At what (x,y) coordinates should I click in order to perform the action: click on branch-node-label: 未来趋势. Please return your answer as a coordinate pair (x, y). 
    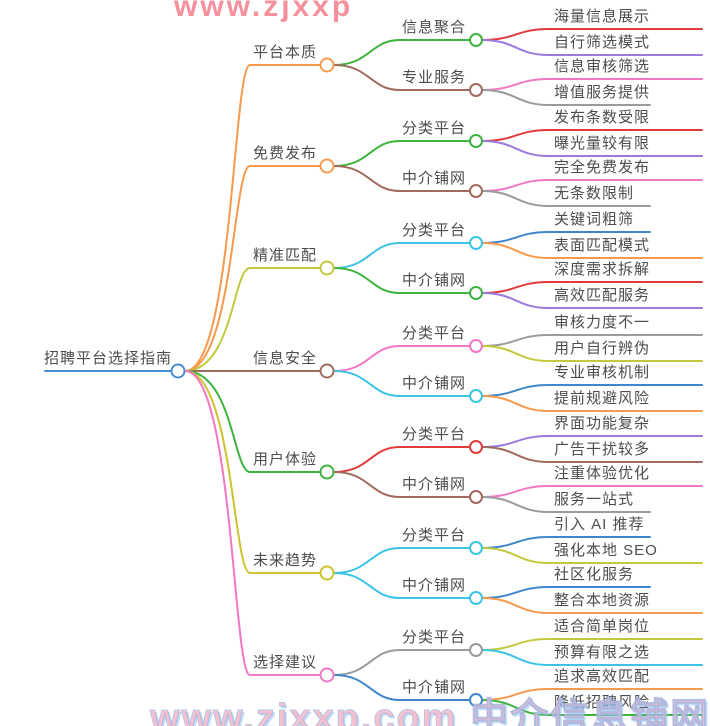
    Looking at the image, I should click on (284, 560).